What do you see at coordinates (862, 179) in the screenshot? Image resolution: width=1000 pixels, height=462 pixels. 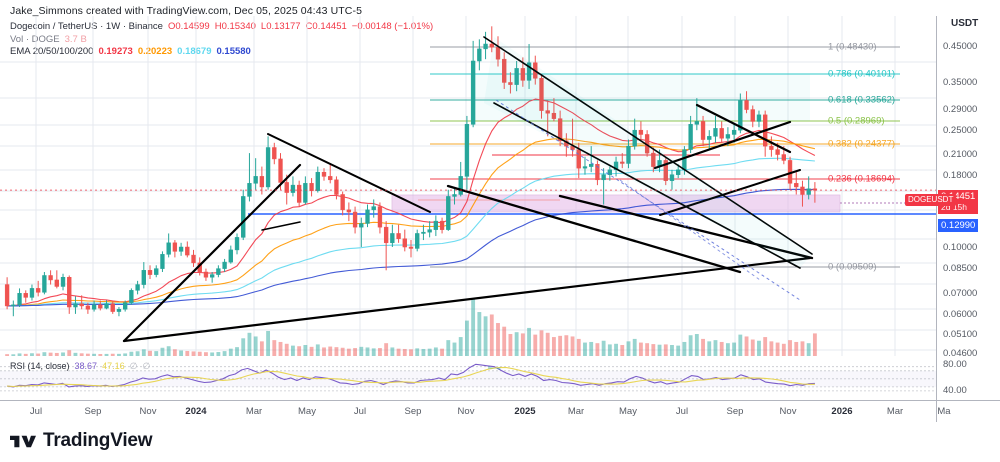 I see `fib-level-label: 0.236 (0.18694)` at bounding box center [862, 179].